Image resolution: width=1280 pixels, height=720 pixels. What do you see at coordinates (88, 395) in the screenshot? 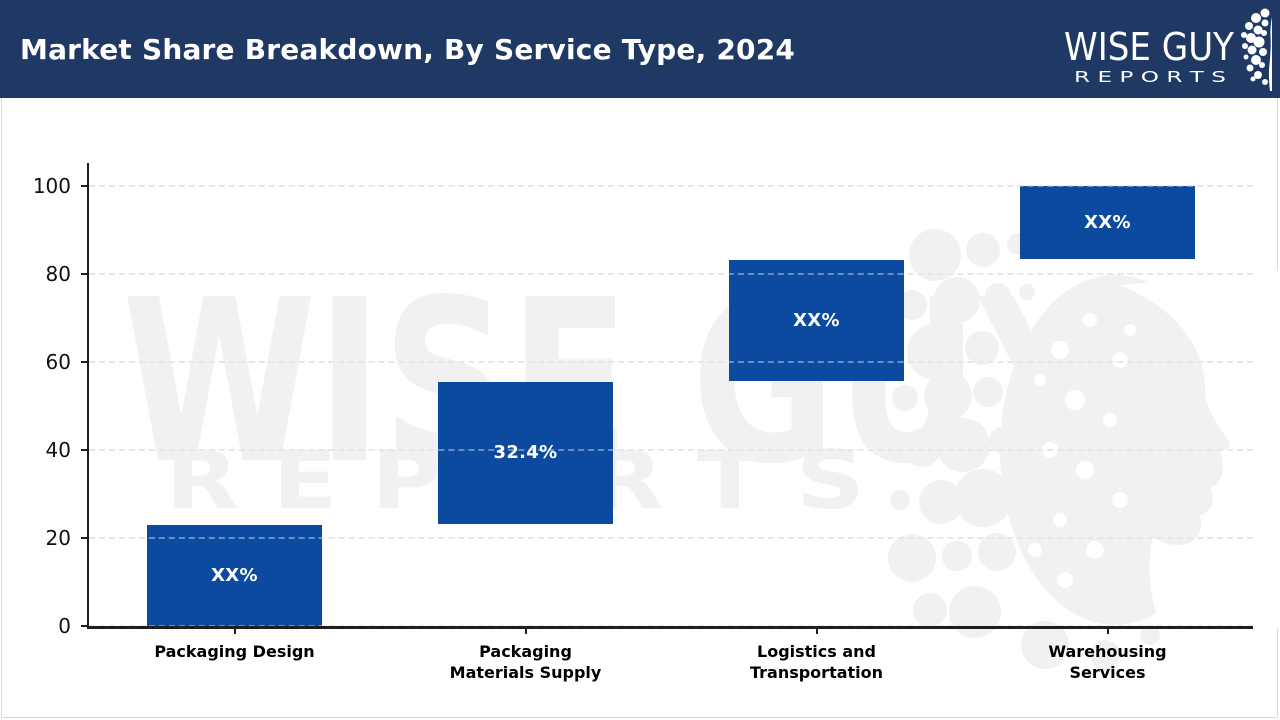
I see `y-axis-spine` at bounding box center [88, 395].